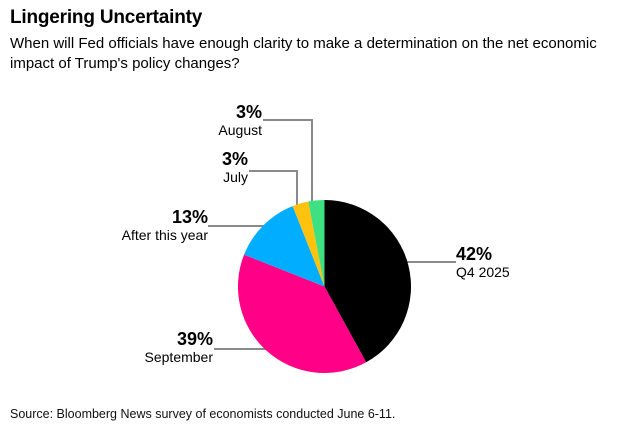  Describe the element at coordinates (297, 188) in the screenshot. I see `leader-line-july-vertical` at that location.